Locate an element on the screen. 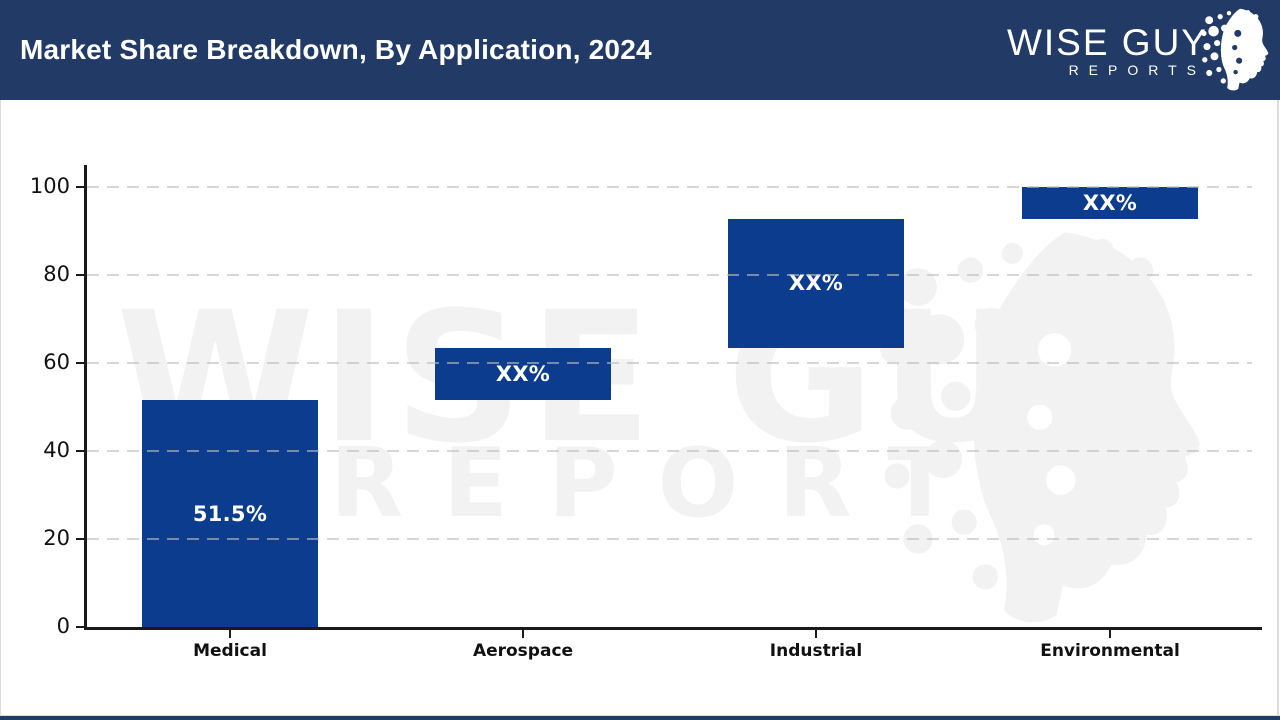 Image resolution: width=1280 pixels, height=720 pixels. bar-medical: 51.5% is located at coordinates (230, 513).